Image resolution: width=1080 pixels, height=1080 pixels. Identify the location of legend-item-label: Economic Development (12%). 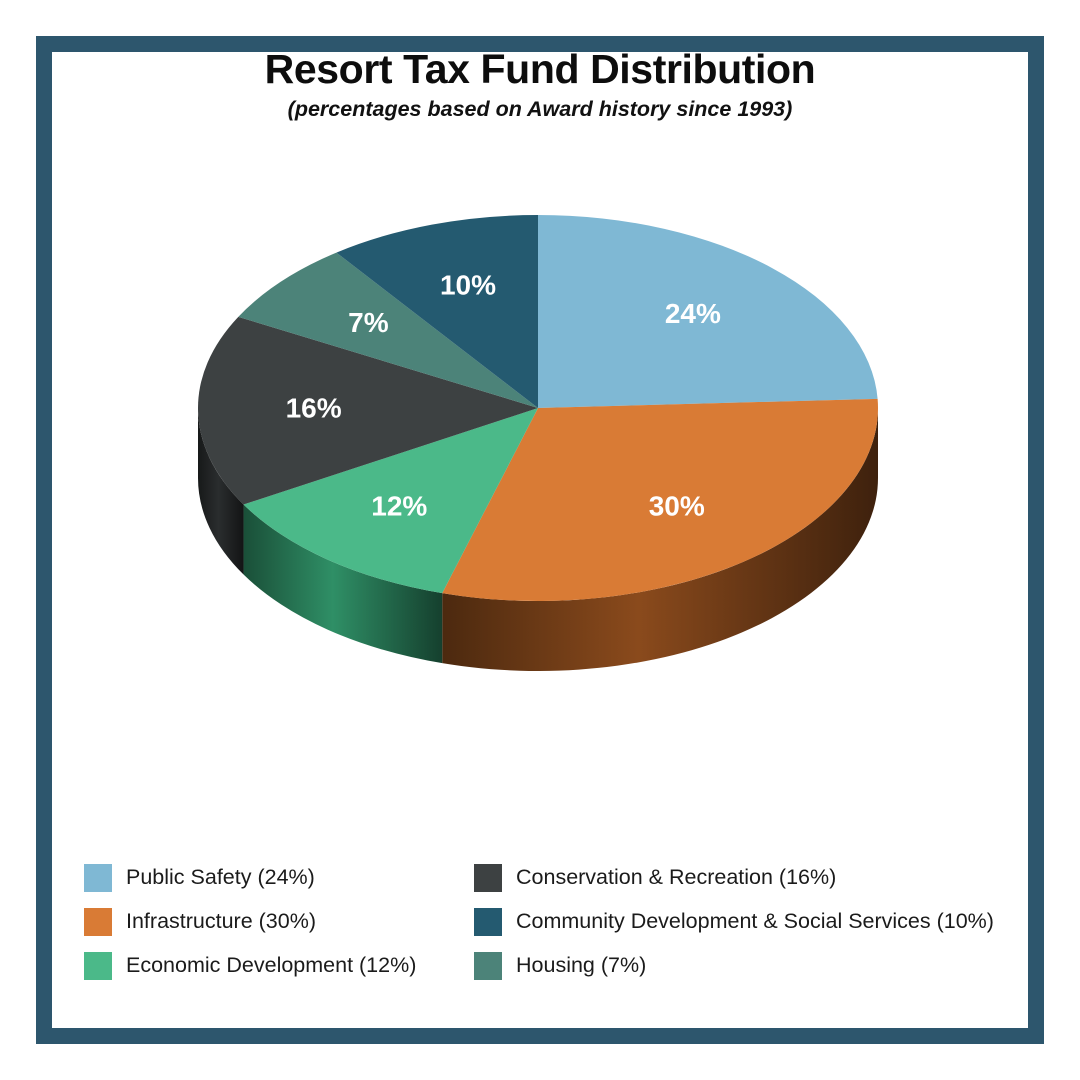
(271, 965).